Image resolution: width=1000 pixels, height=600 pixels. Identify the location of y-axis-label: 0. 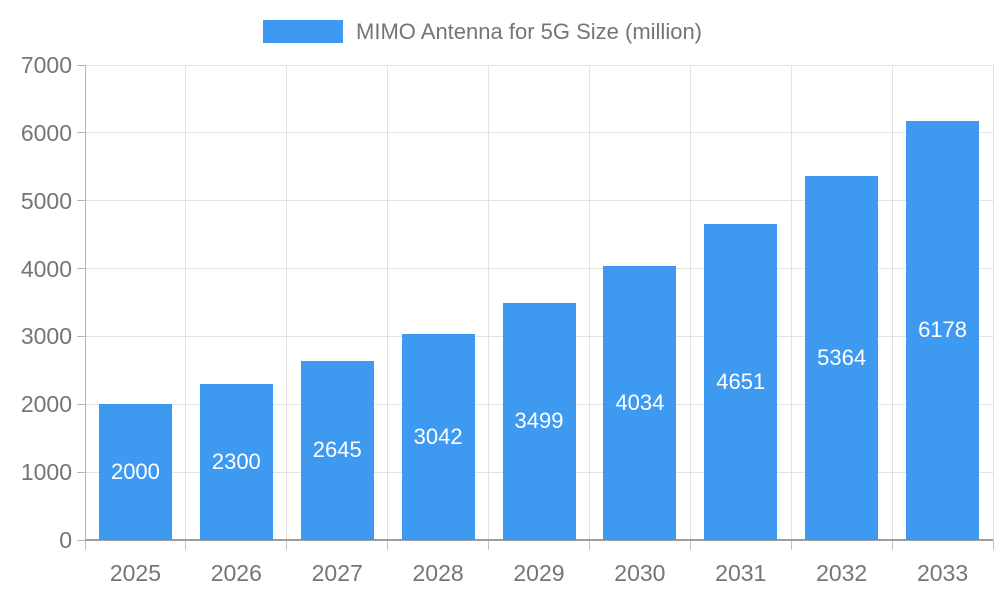
(65, 540).